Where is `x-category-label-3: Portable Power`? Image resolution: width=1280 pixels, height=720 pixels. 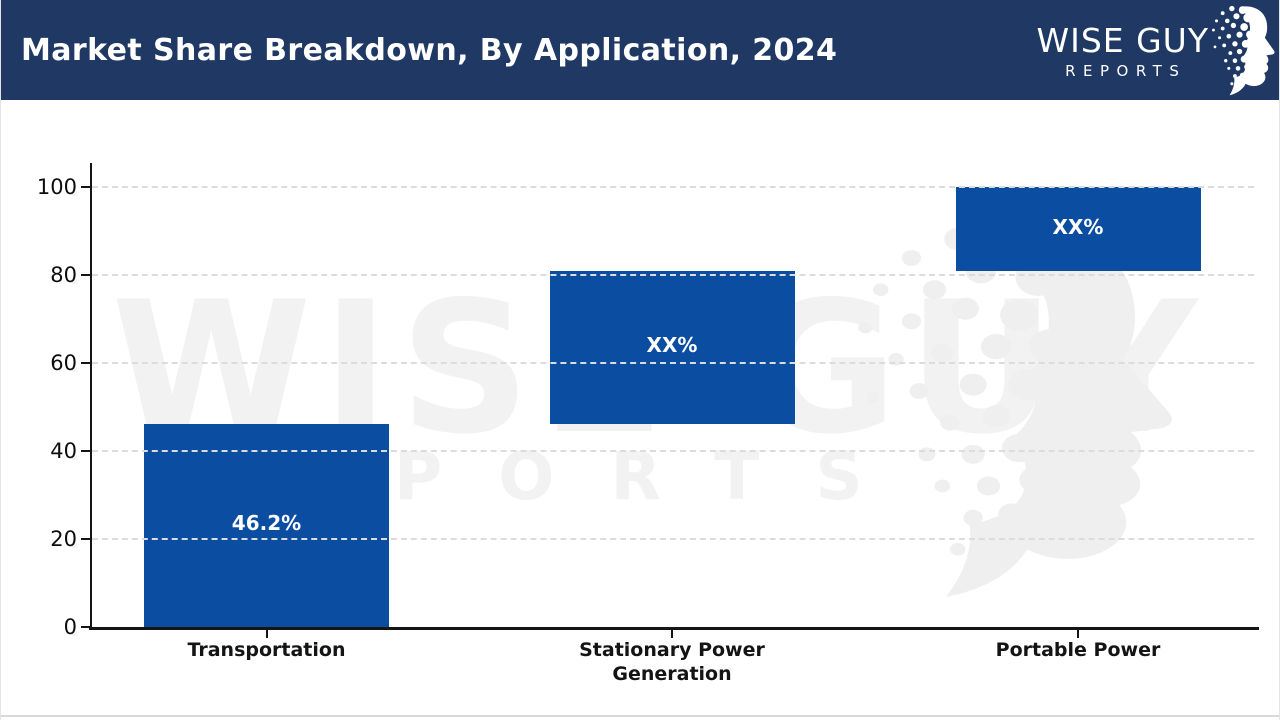
x-category-label-3: Portable Power is located at coordinates (1078, 650).